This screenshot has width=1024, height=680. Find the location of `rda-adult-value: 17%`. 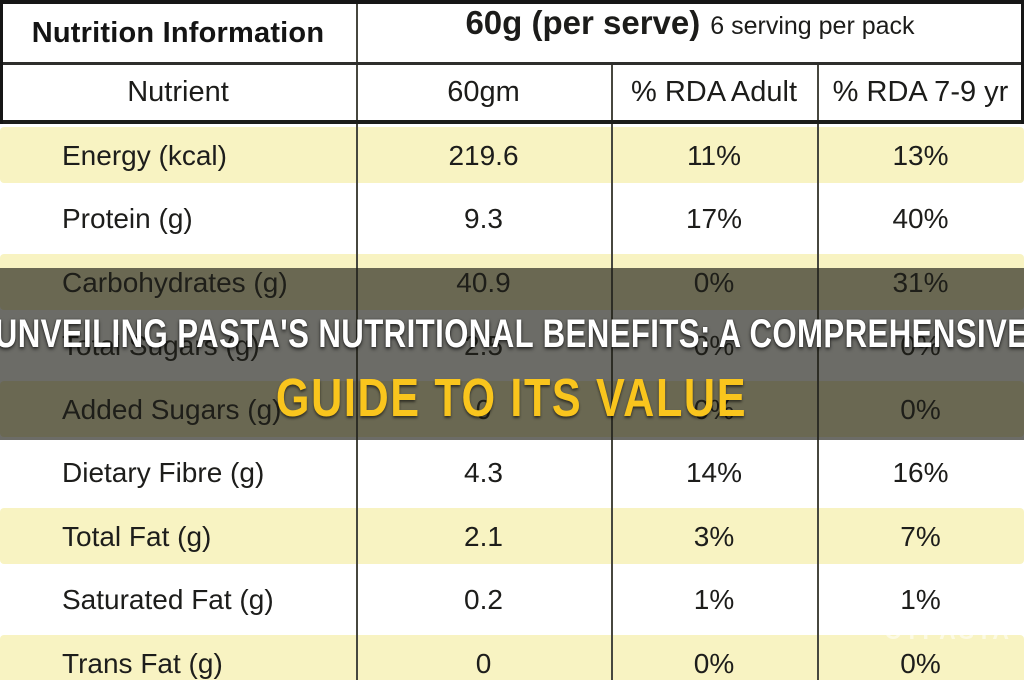

rda-adult-value: 17% is located at coordinates (714, 219).